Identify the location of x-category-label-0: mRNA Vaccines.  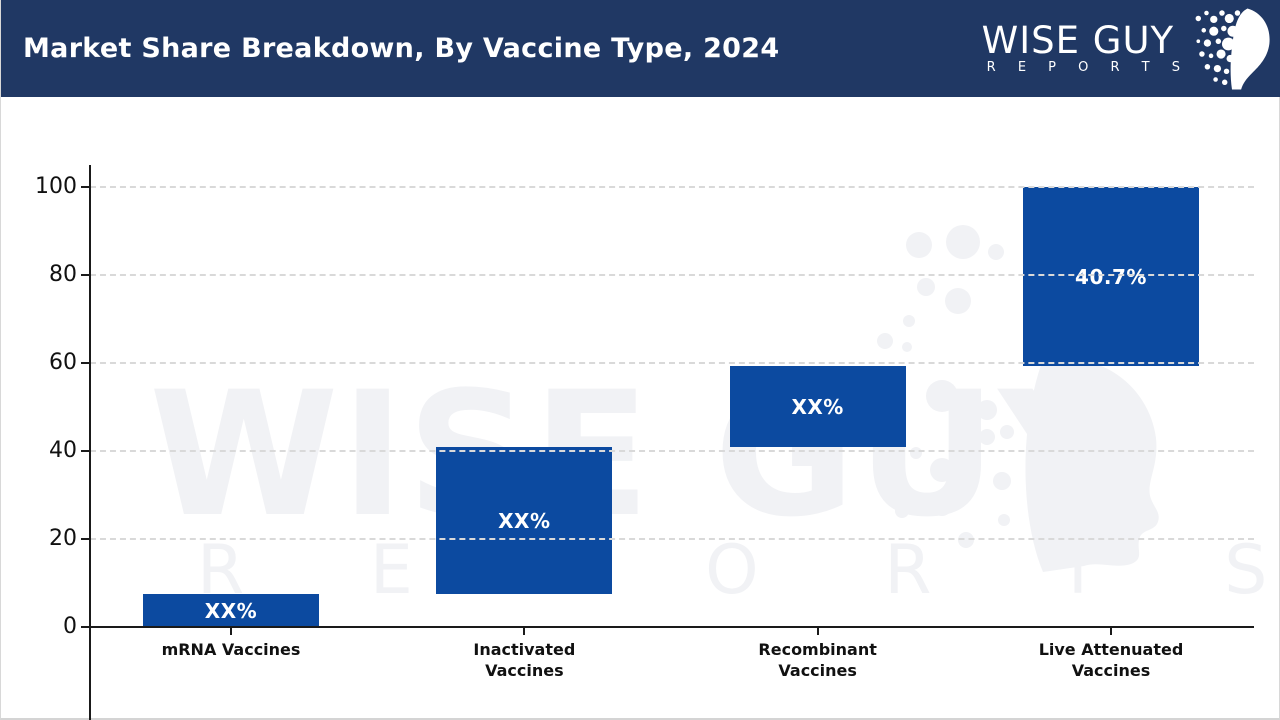
(231, 649).